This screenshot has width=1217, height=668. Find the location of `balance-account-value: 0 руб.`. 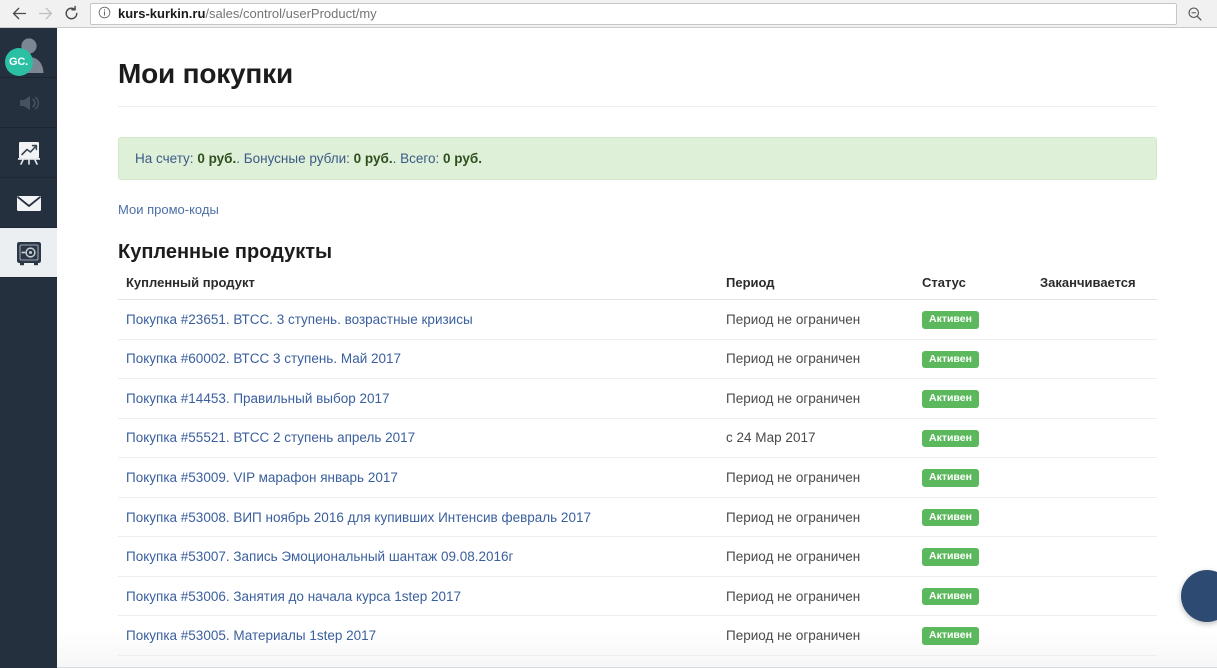

balance-account-value: 0 руб. is located at coordinates (217, 158).